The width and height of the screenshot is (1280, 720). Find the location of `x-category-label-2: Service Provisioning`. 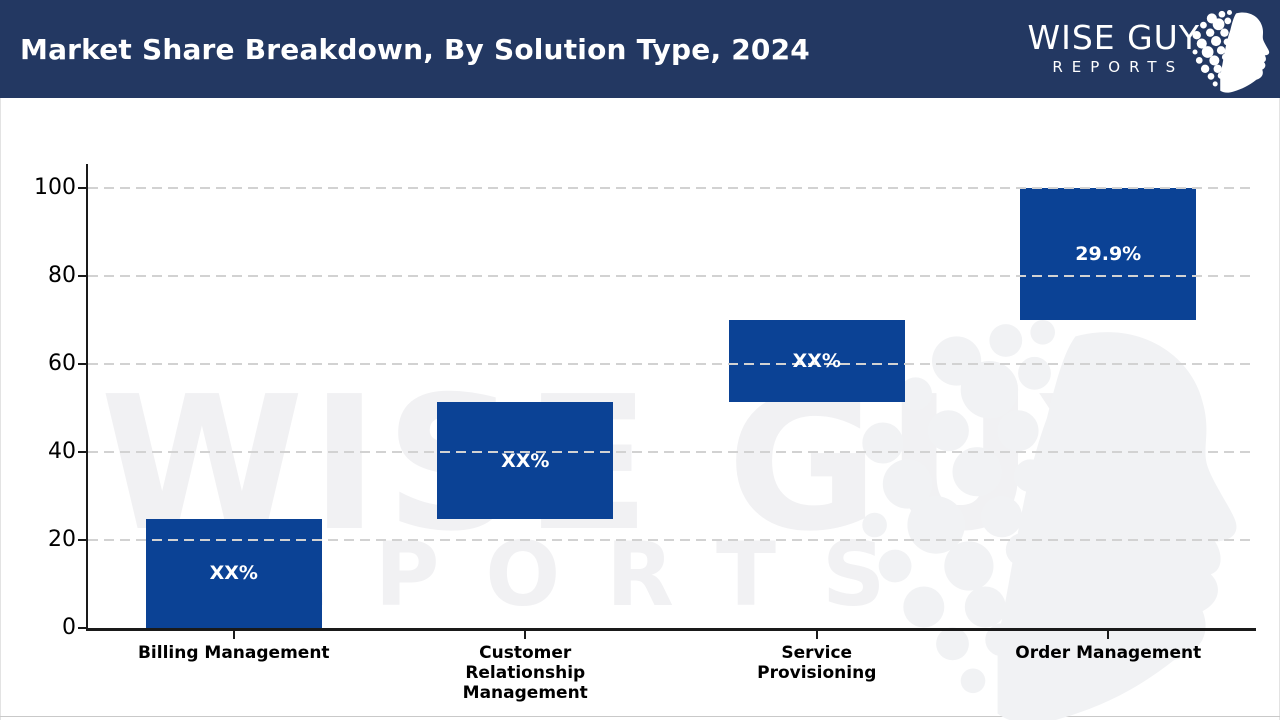

x-category-label-2: Service Provisioning is located at coordinates (817, 663).